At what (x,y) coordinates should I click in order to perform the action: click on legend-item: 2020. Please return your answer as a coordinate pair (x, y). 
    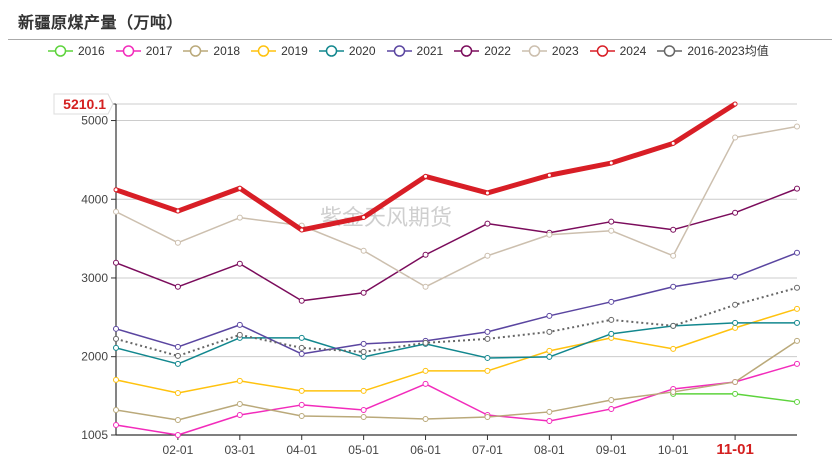
    Looking at the image, I should click on (347, 51).